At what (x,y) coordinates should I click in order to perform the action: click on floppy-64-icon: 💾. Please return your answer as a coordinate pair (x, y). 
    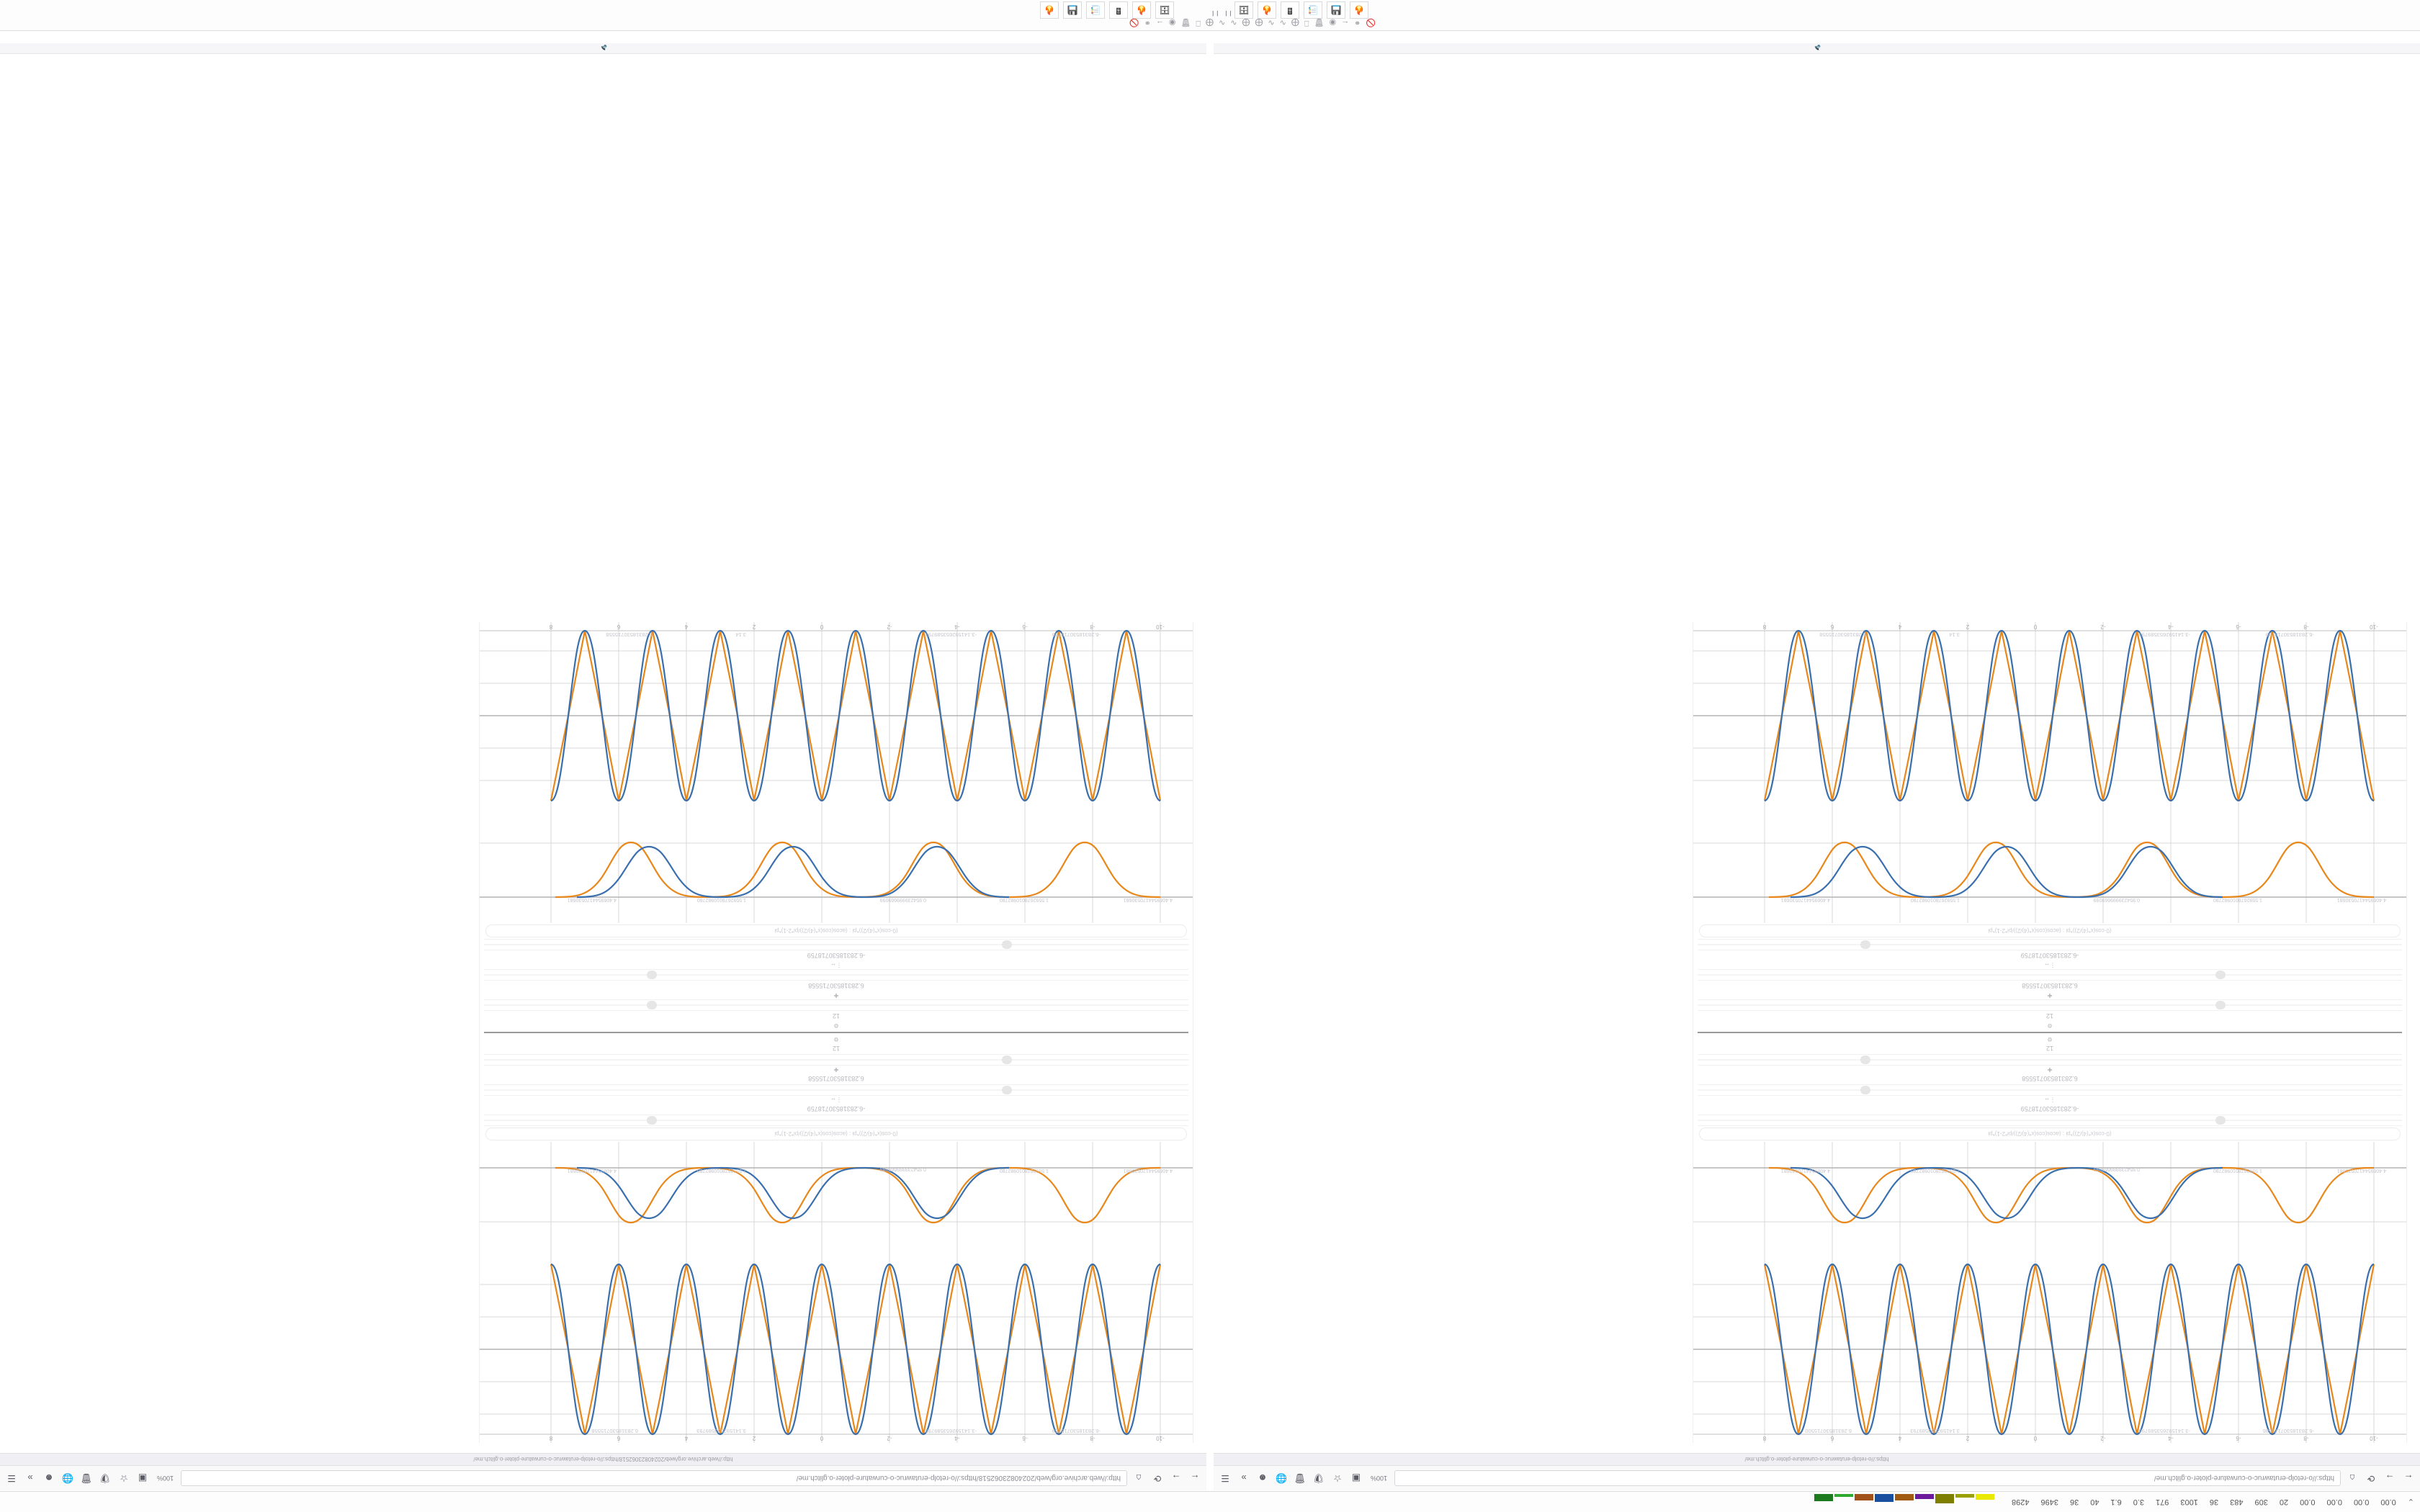
    Looking at the image, I should click on (1072, 10).